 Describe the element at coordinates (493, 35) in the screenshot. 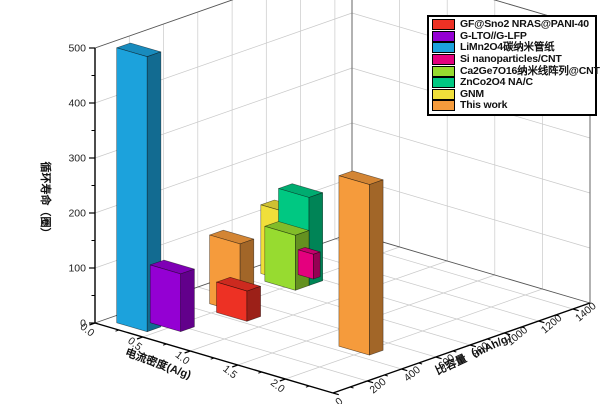

I see `legend-label: G-LTO//G-LFP` at that location.